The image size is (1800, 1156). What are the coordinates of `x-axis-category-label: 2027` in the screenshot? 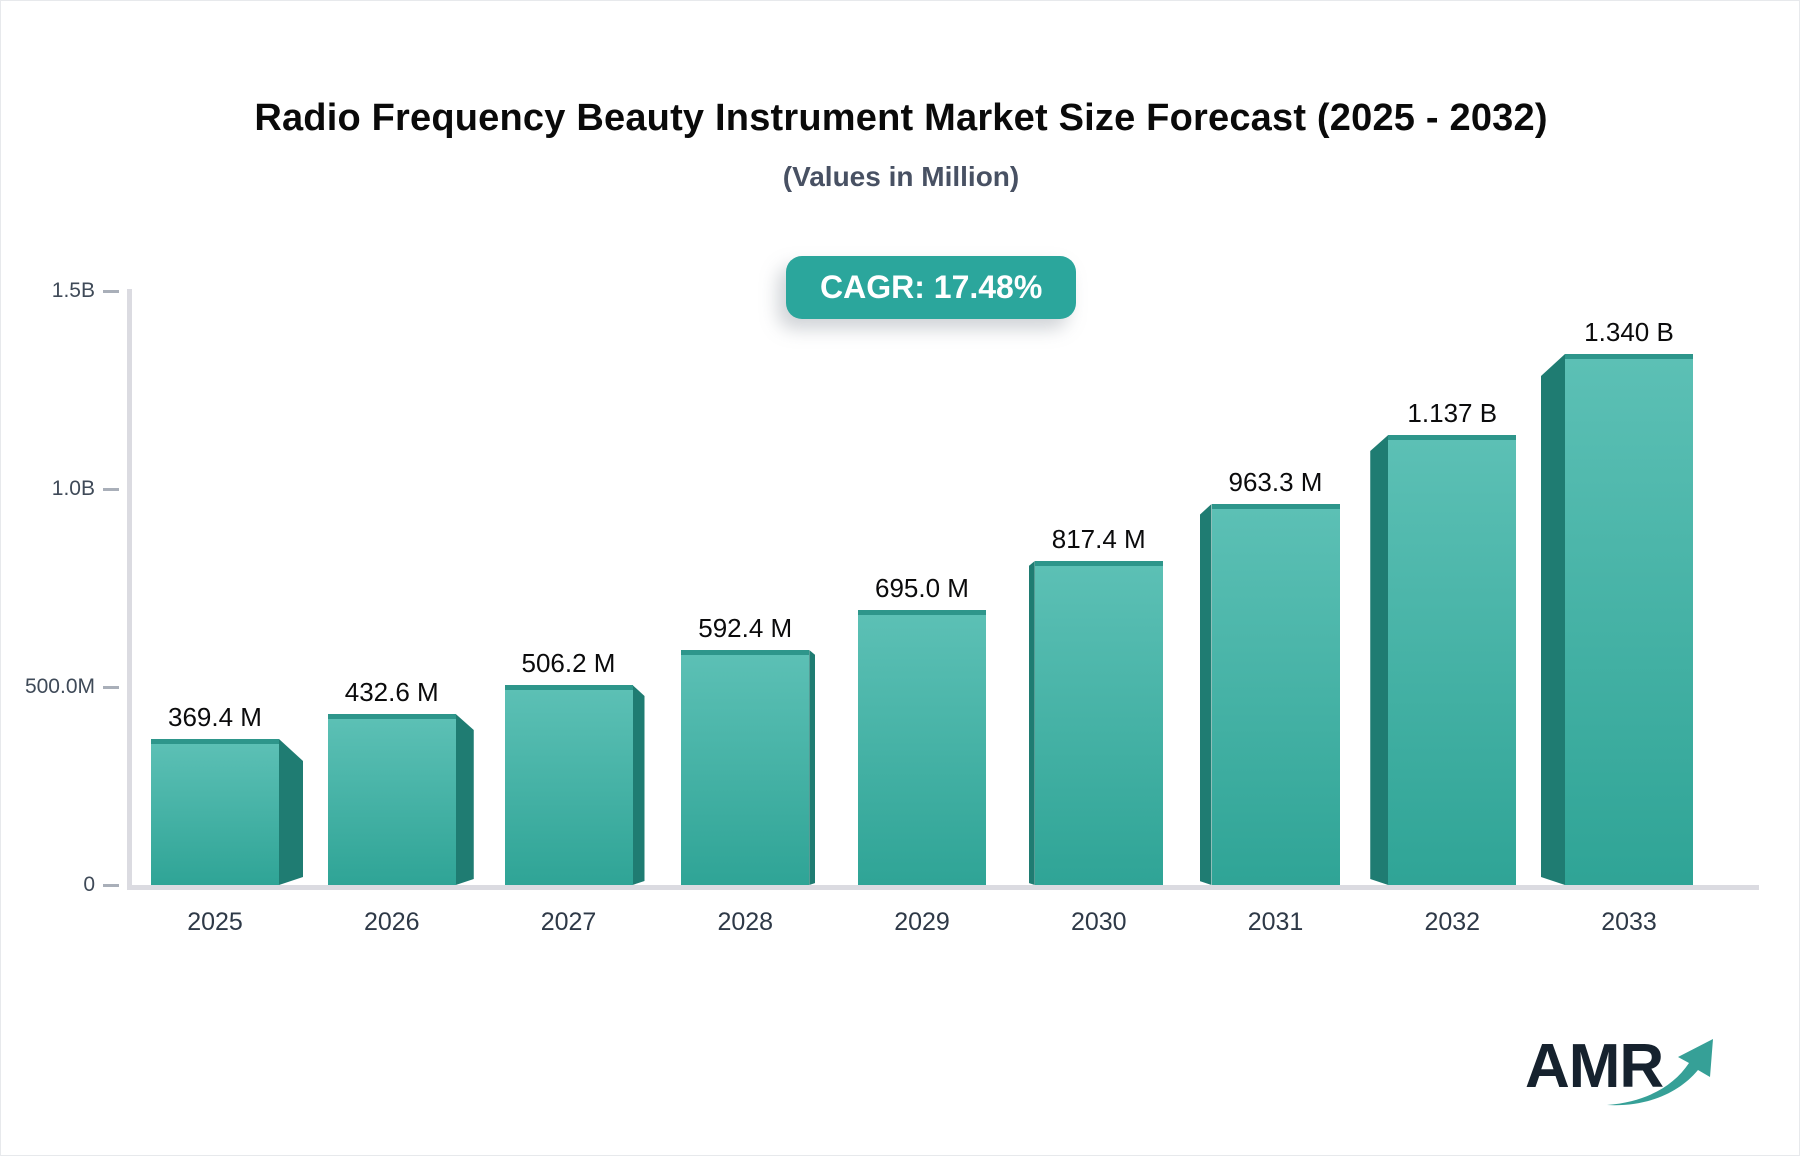 It's located at (568, 922).